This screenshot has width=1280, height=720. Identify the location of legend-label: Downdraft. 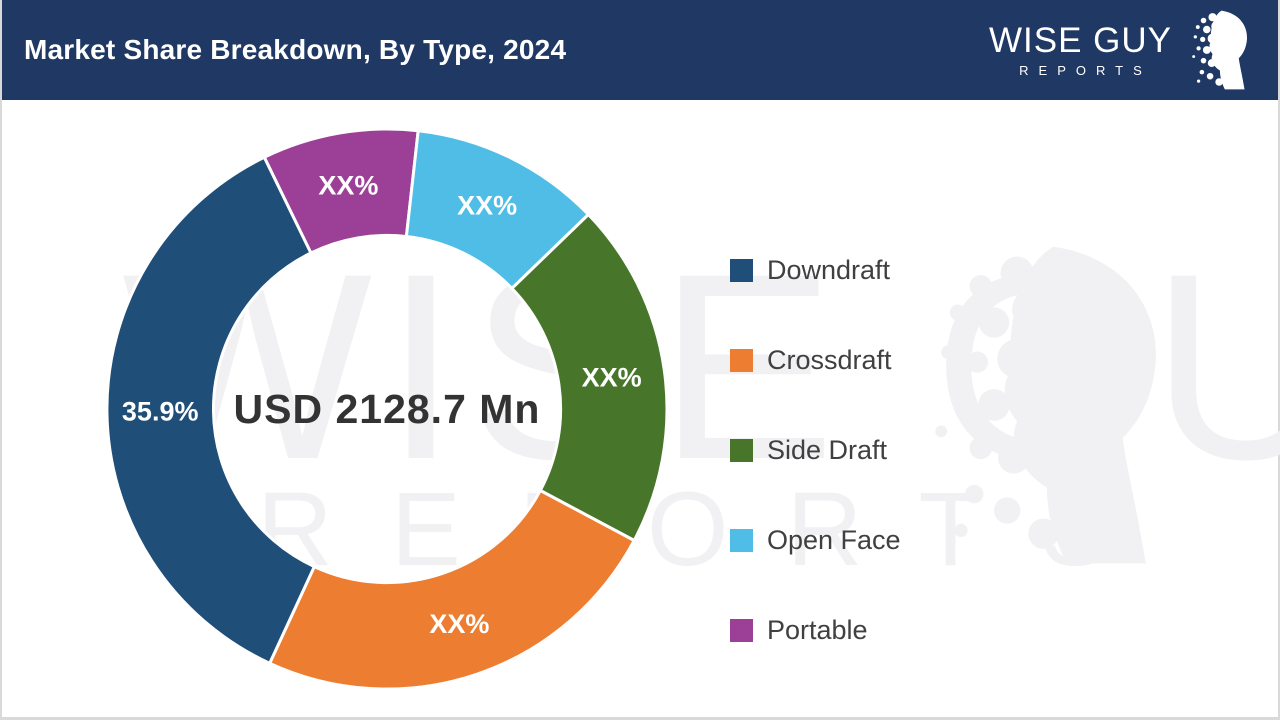
(829, 269).